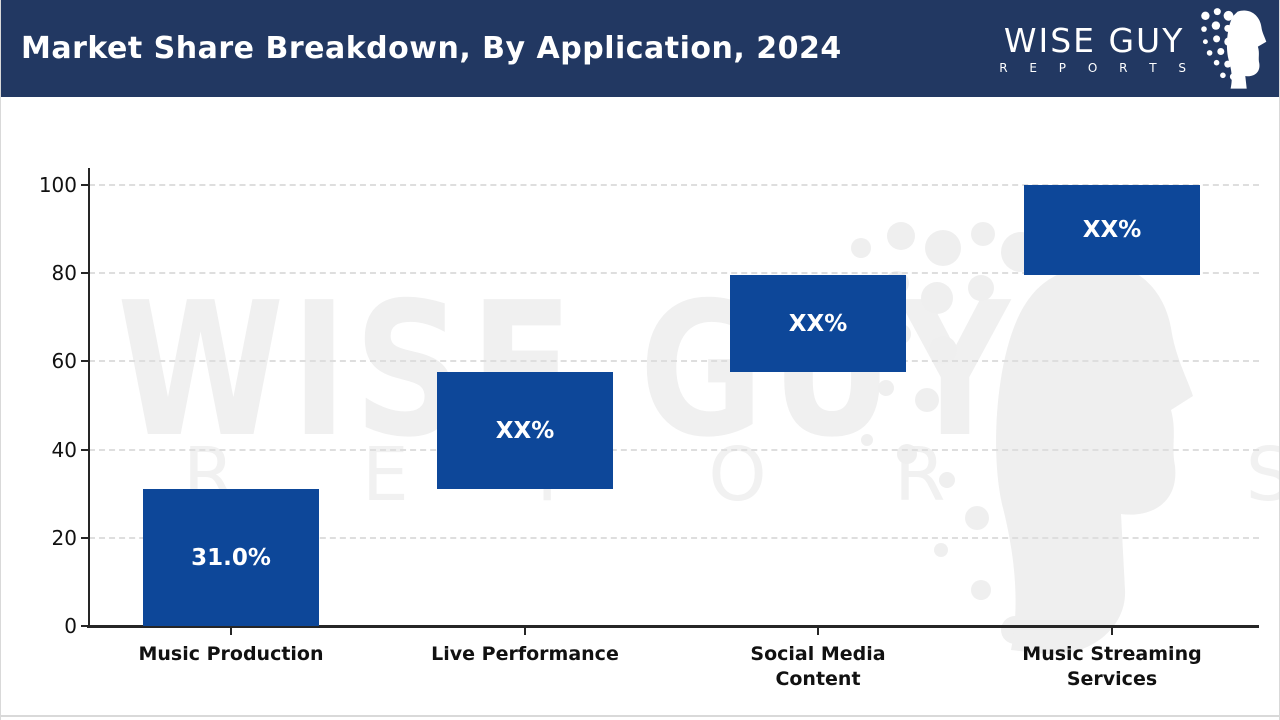 The height and width of the screenshot is (720, 1280). Describe the element at coordinates (640, 716) in the screenshot. I see `bottom-border` at that location.